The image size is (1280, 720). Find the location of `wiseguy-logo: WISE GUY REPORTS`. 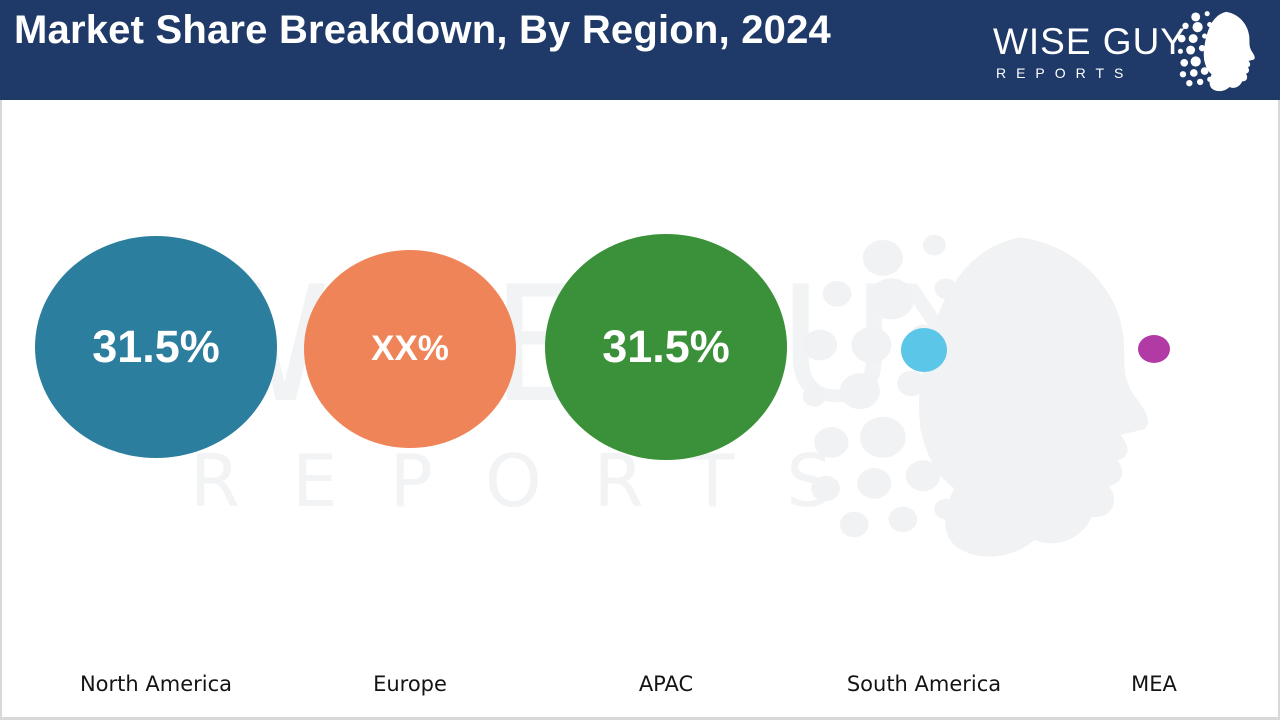

wiseguy-logo: WISE GUY REPORTS is located at coordinates (1128, 52).